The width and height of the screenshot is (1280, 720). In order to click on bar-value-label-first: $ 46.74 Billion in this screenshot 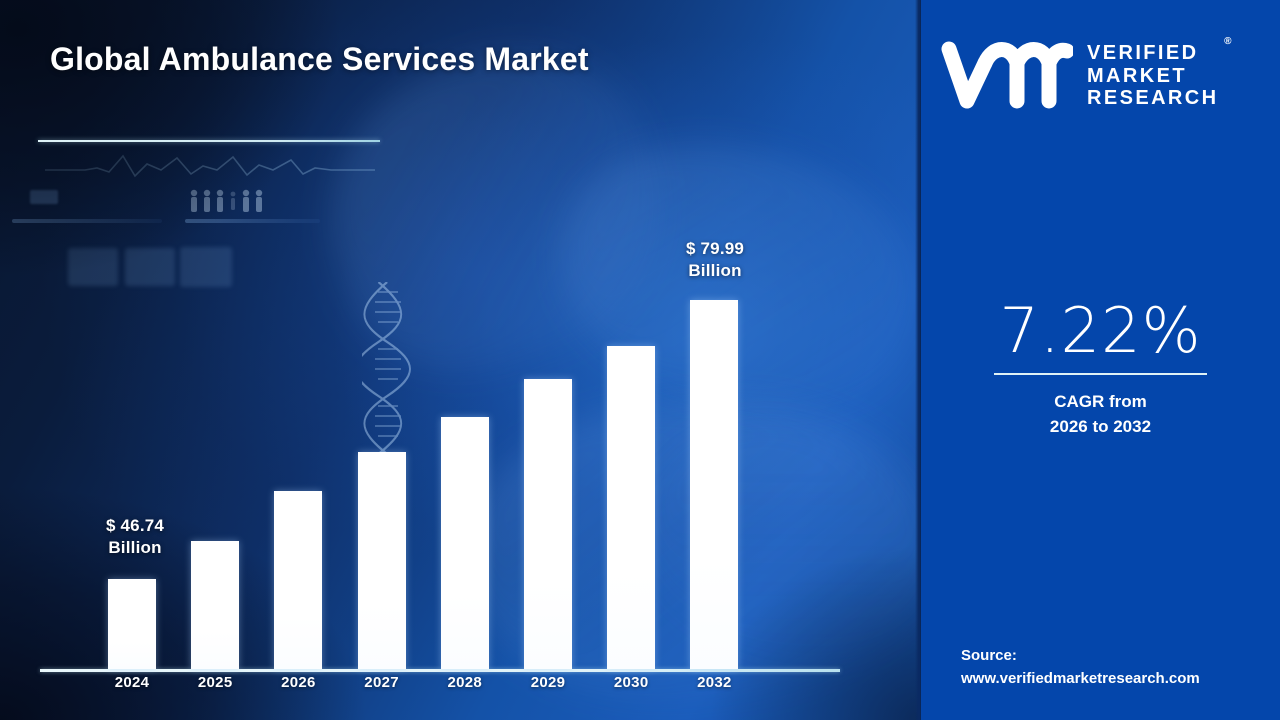, I will do `click(135, 536)`.